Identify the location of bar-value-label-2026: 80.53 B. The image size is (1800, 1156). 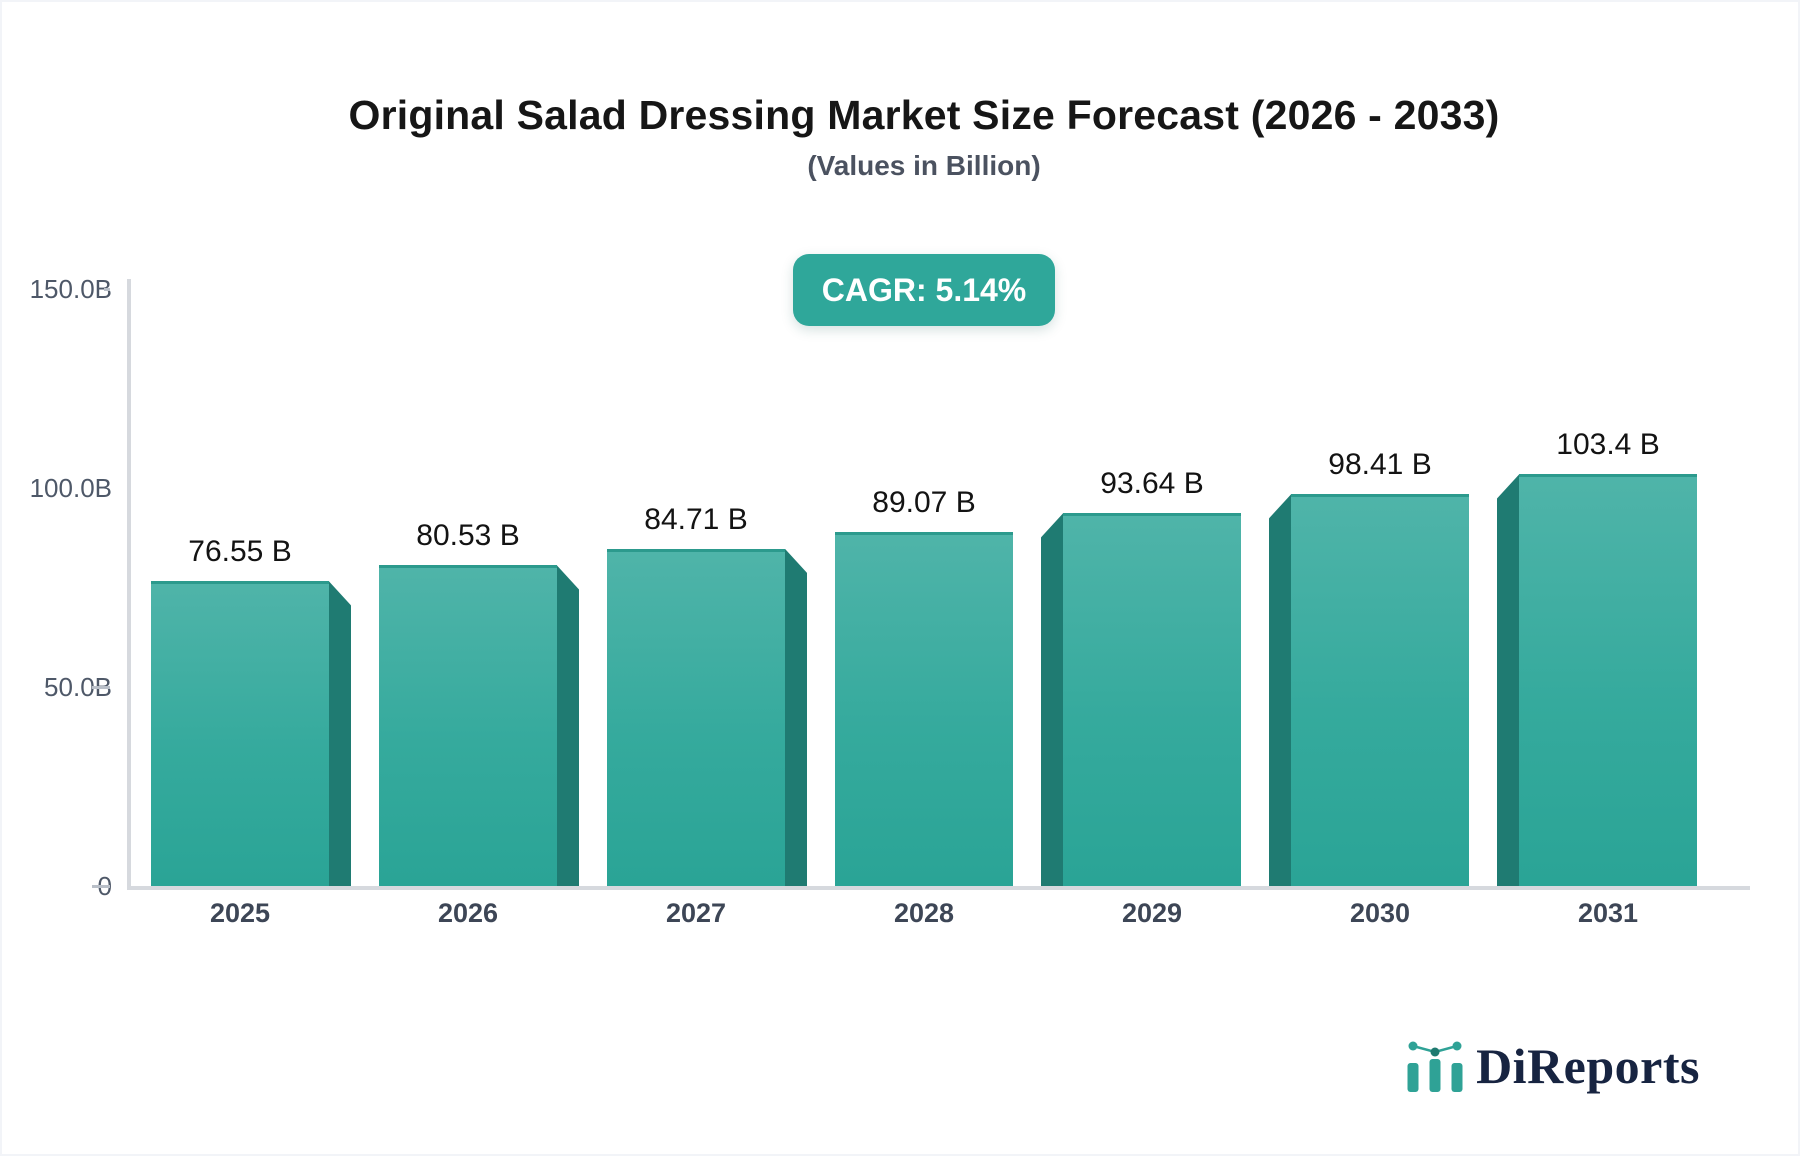
(468, 536).